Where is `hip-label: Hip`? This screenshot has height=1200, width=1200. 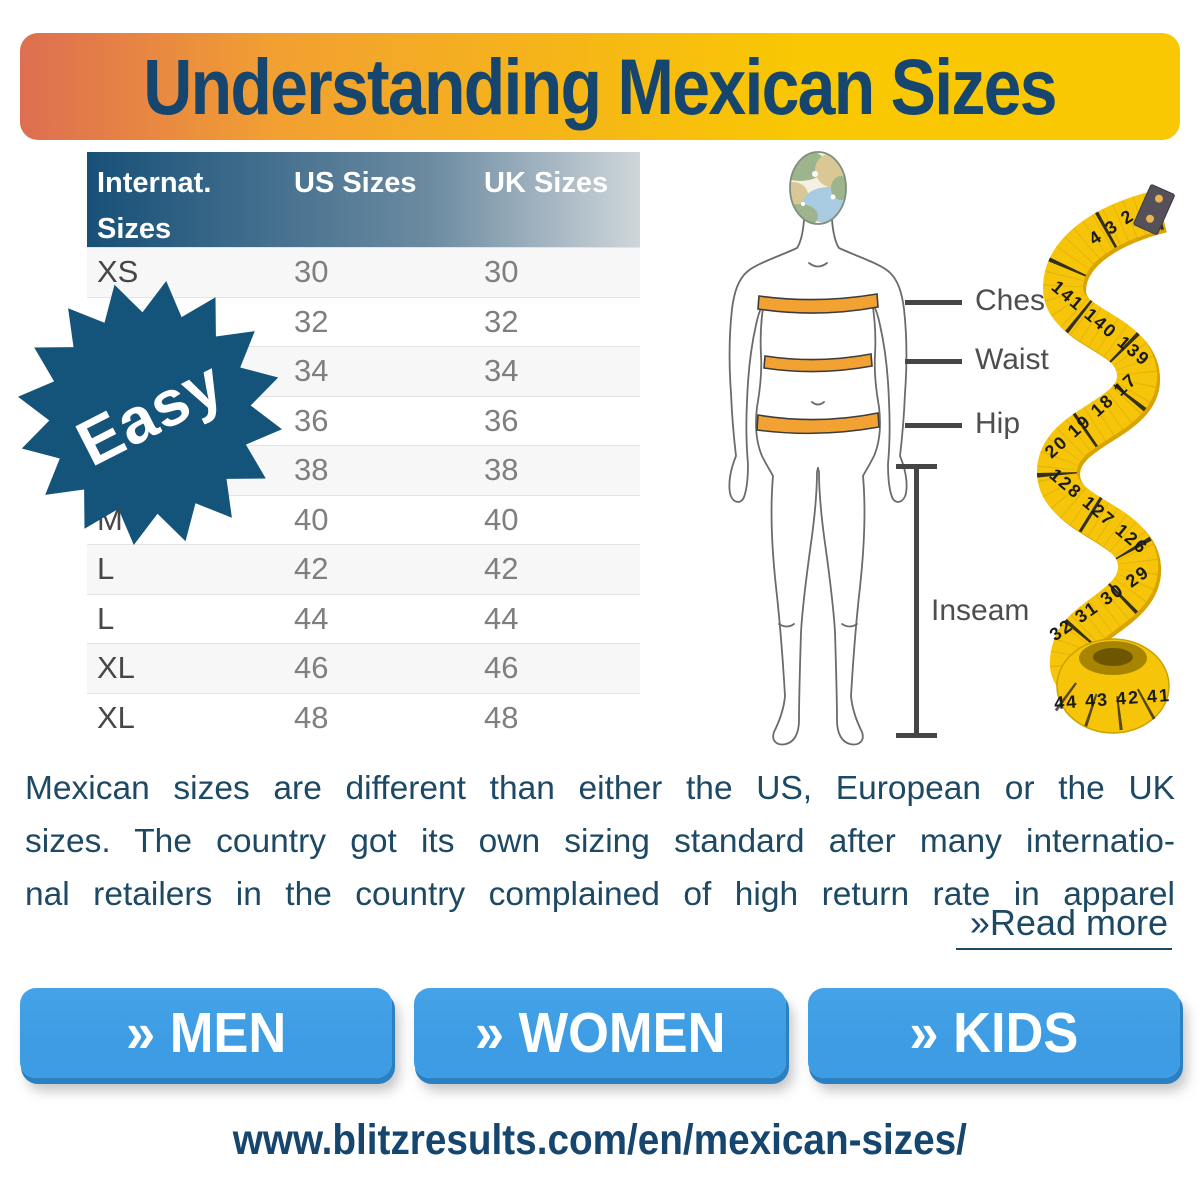 hip-label: Hip is located at coordinates (998, 423).